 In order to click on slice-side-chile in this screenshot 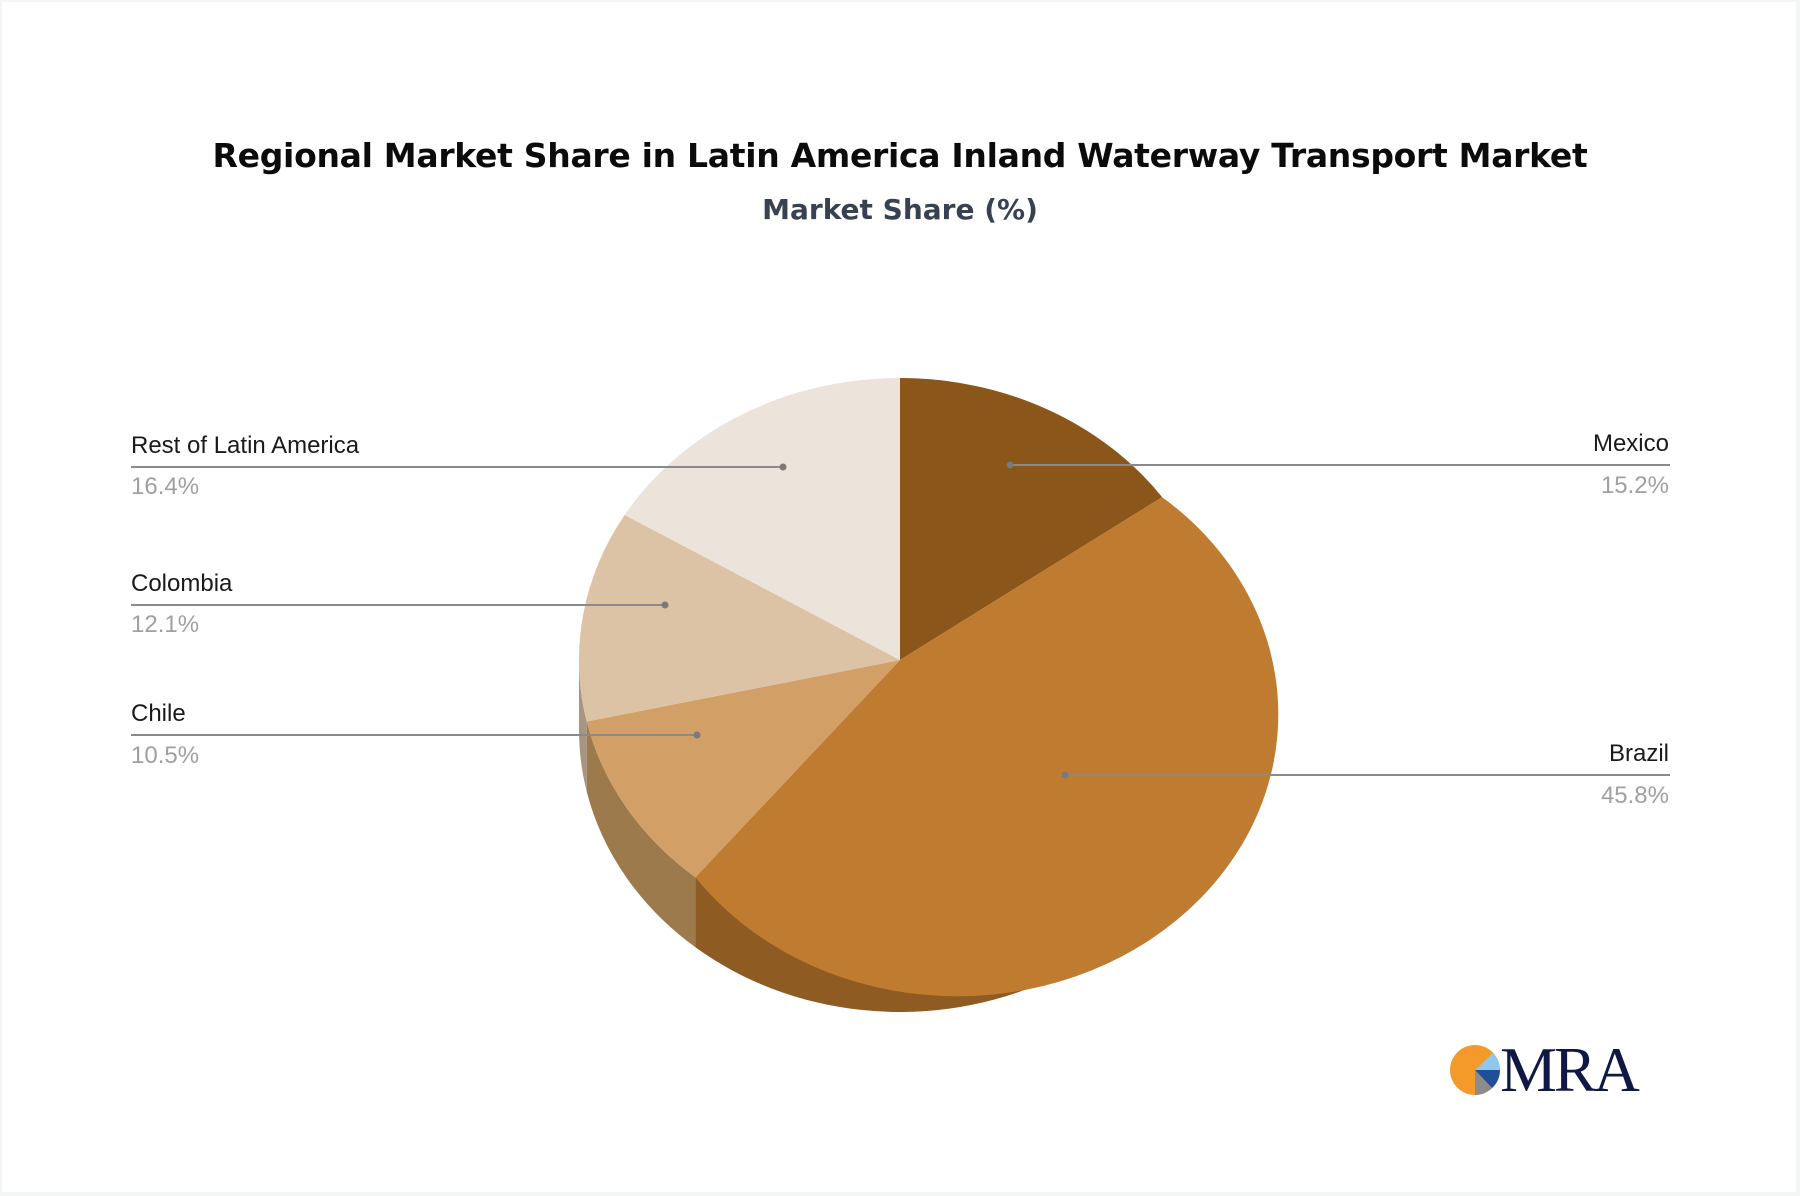, I will do `click(641, 834)`.